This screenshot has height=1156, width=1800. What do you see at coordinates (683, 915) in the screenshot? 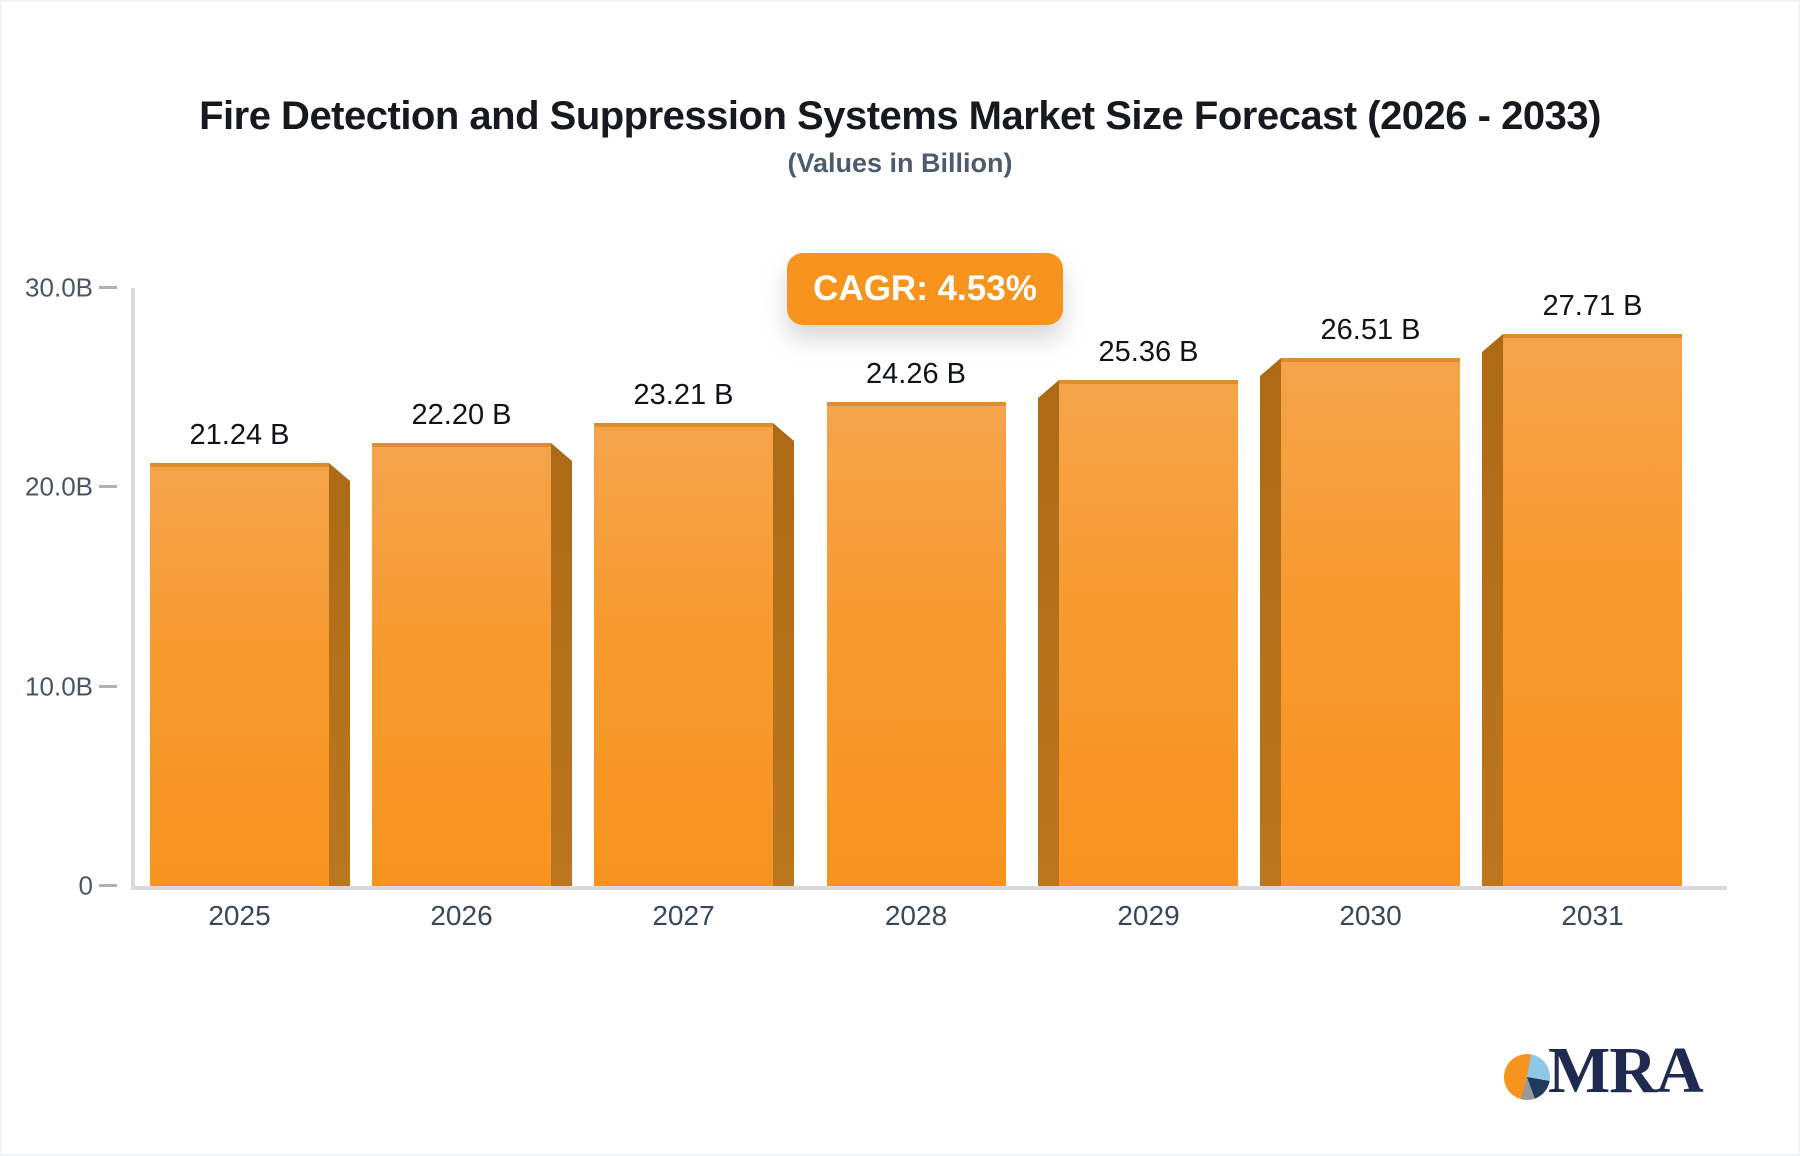
I see `x-axis-year-label: 2027` at bounding box center [683, 915].